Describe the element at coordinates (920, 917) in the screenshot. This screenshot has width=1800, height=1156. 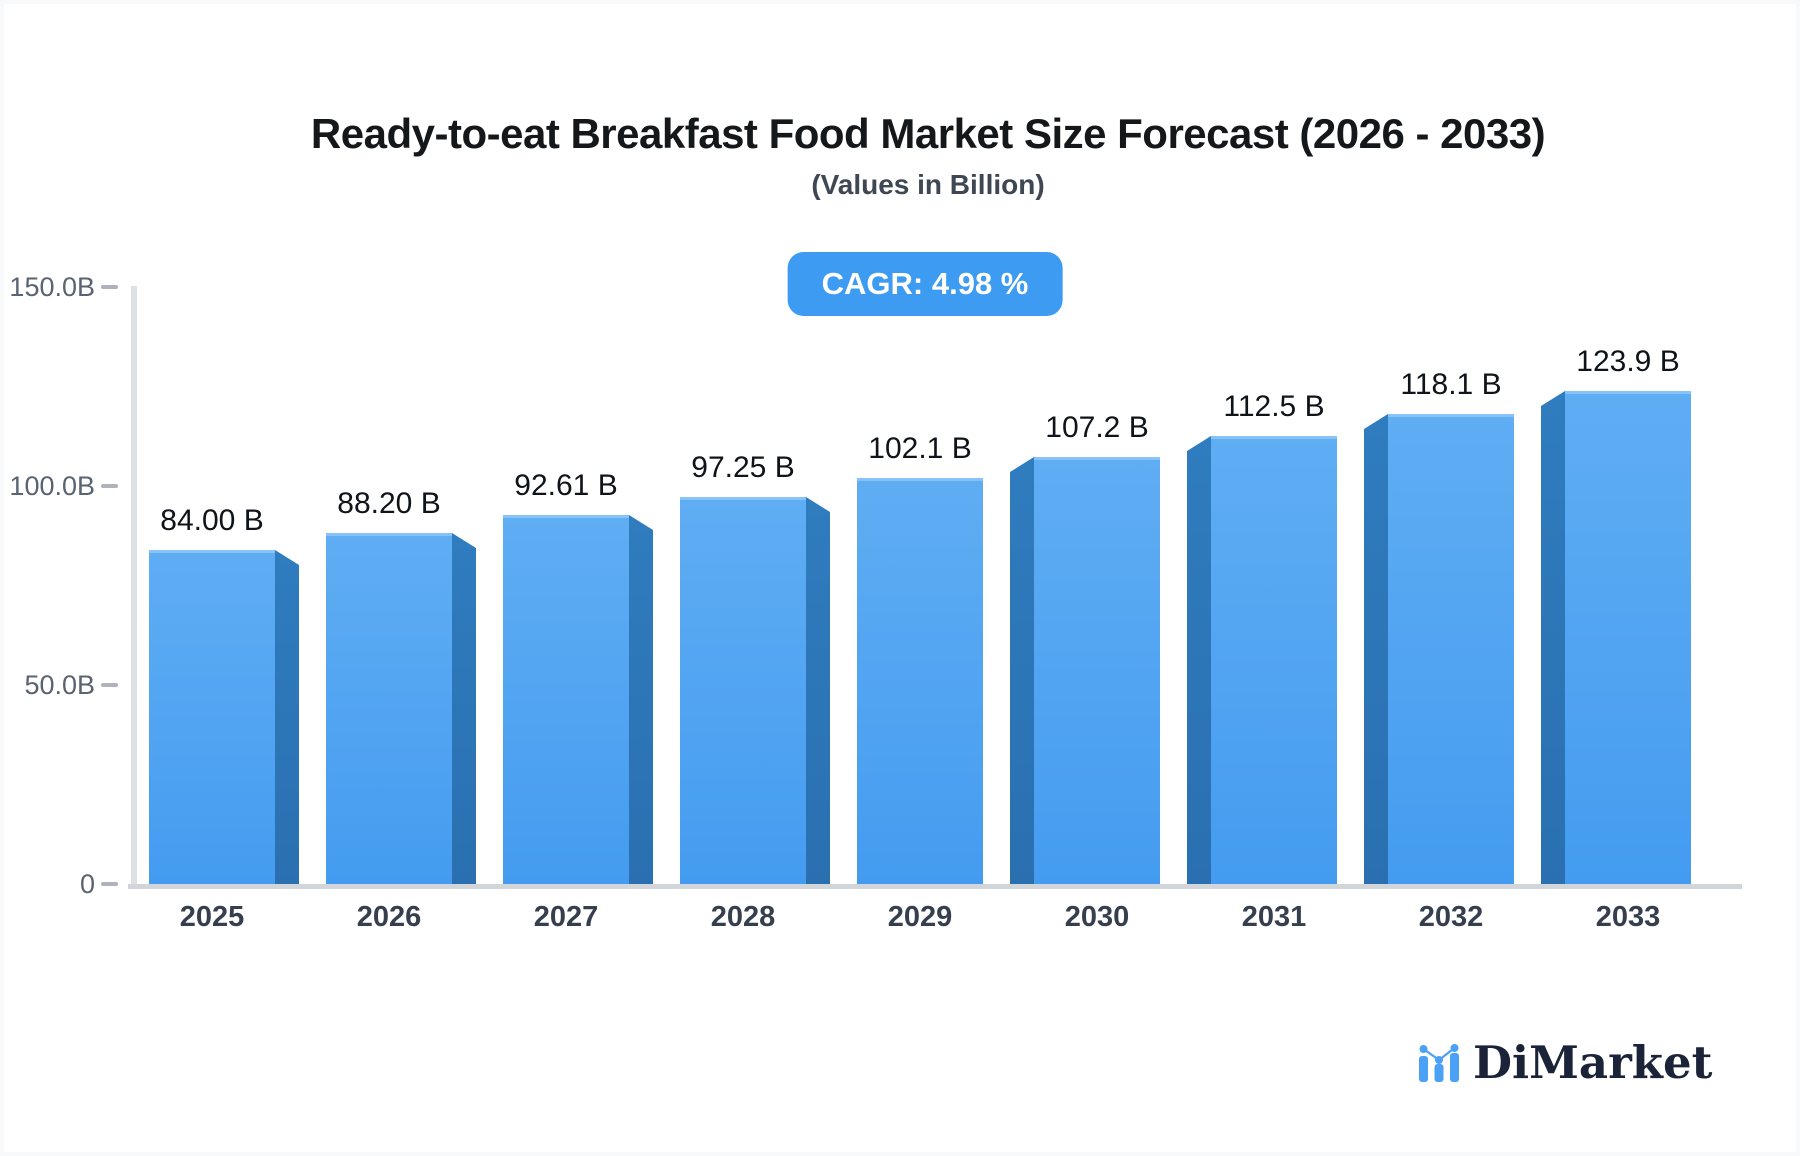
I see `x-axis-label: 2029` at that location.